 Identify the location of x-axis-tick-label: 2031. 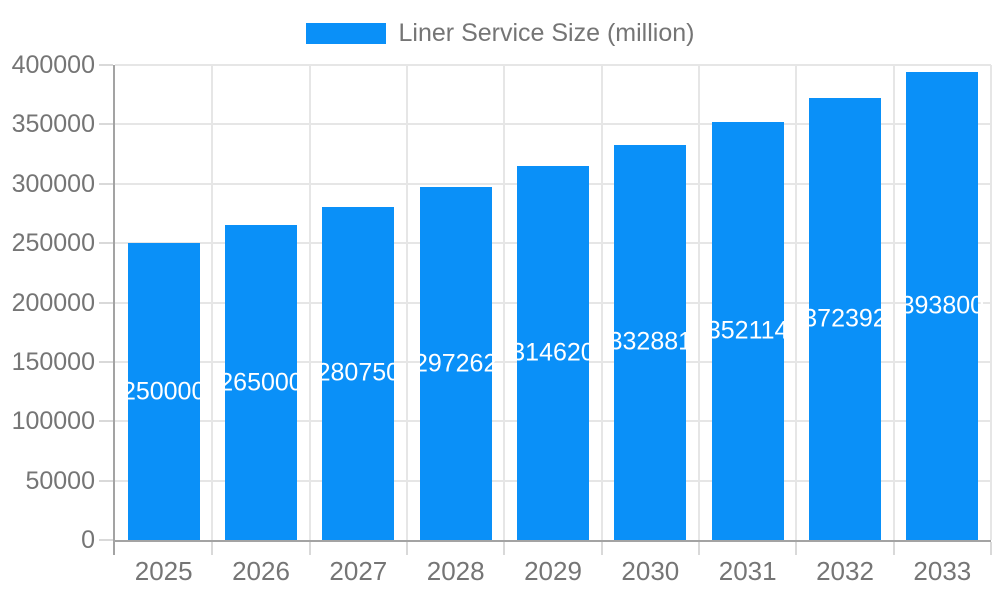
(747, 571).